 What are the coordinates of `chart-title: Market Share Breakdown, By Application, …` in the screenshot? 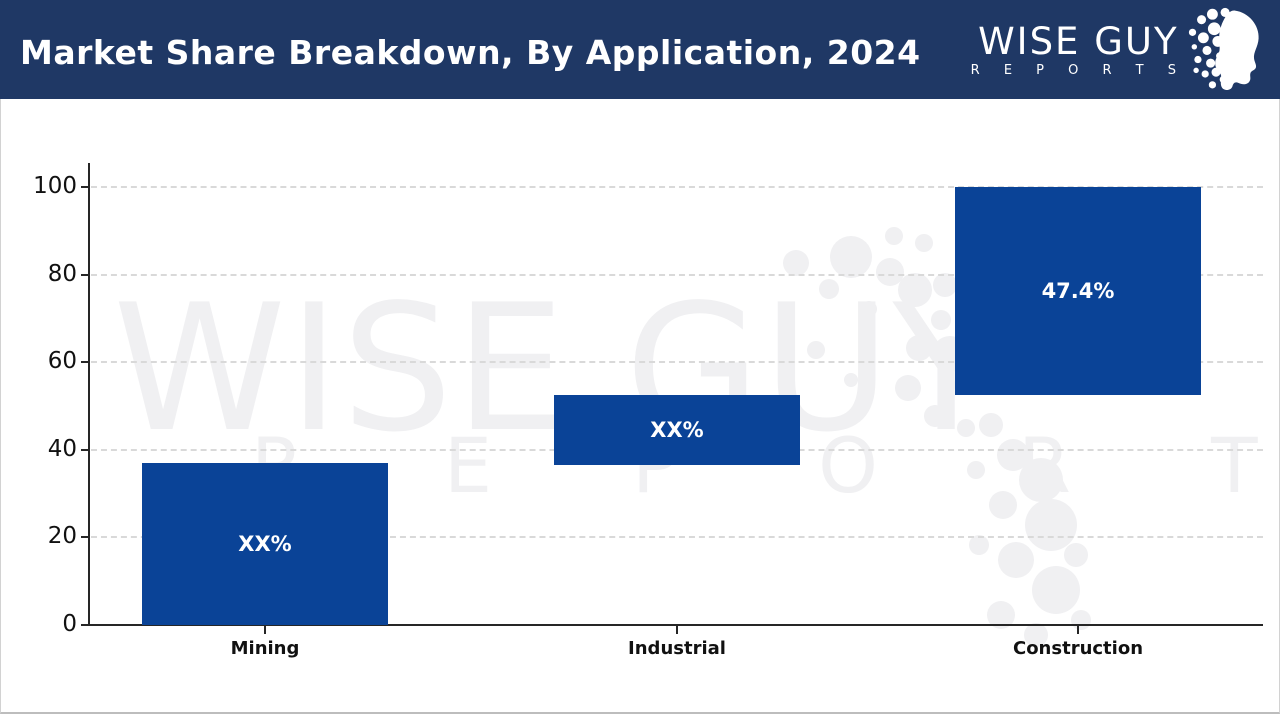 It's located at (470, 52).